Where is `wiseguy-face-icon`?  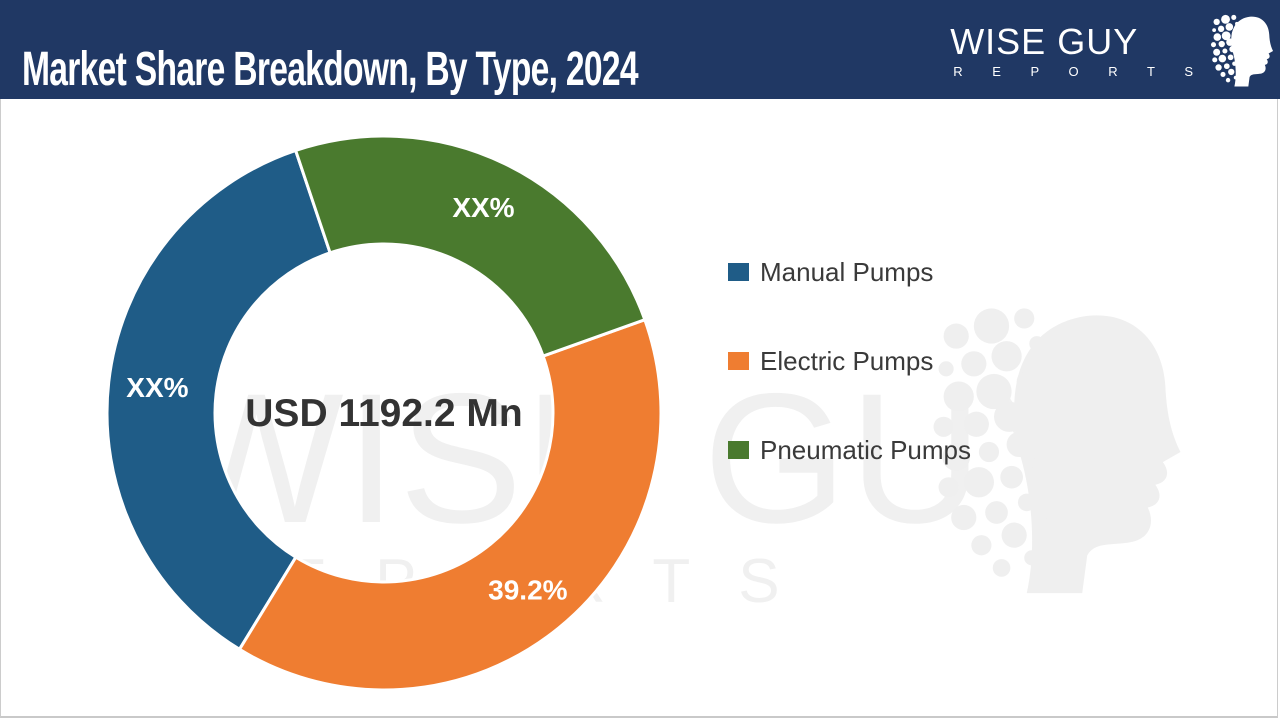
wiseguy-face-icon is located at coordinates (1242, 50).